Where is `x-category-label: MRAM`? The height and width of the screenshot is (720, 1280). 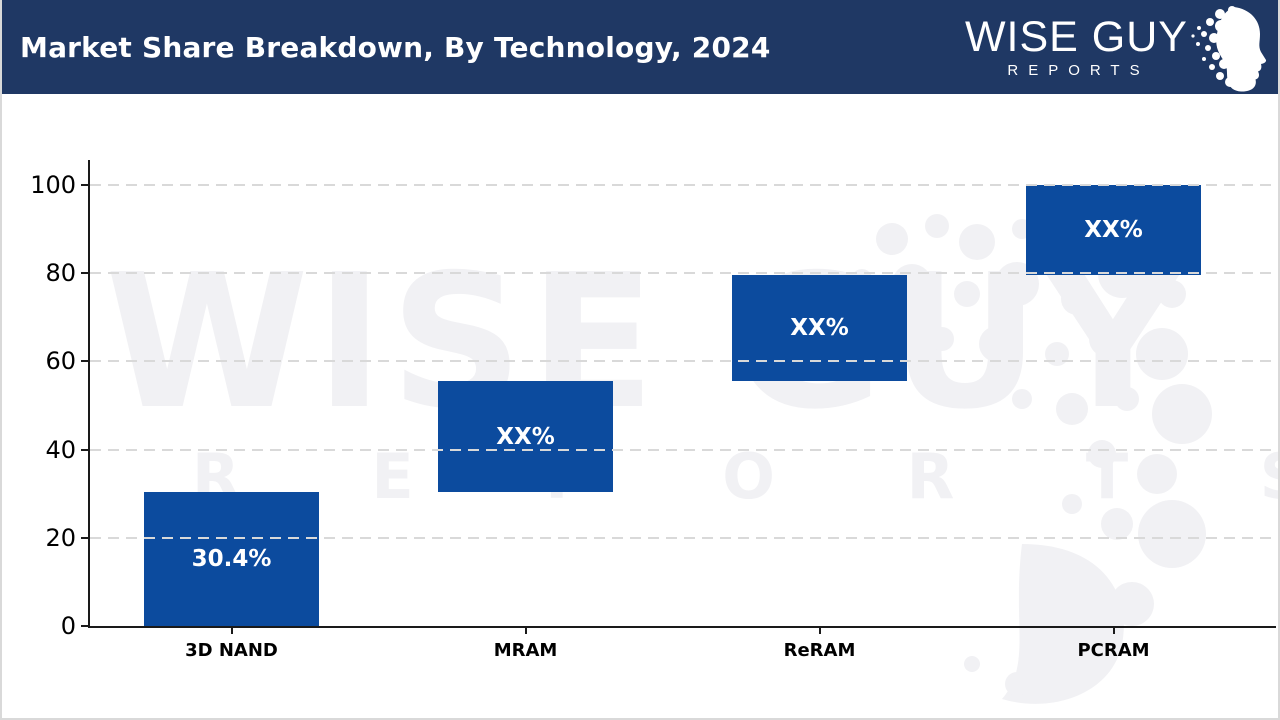 x-category-label: MRAM is located at coordinates (525, 650).